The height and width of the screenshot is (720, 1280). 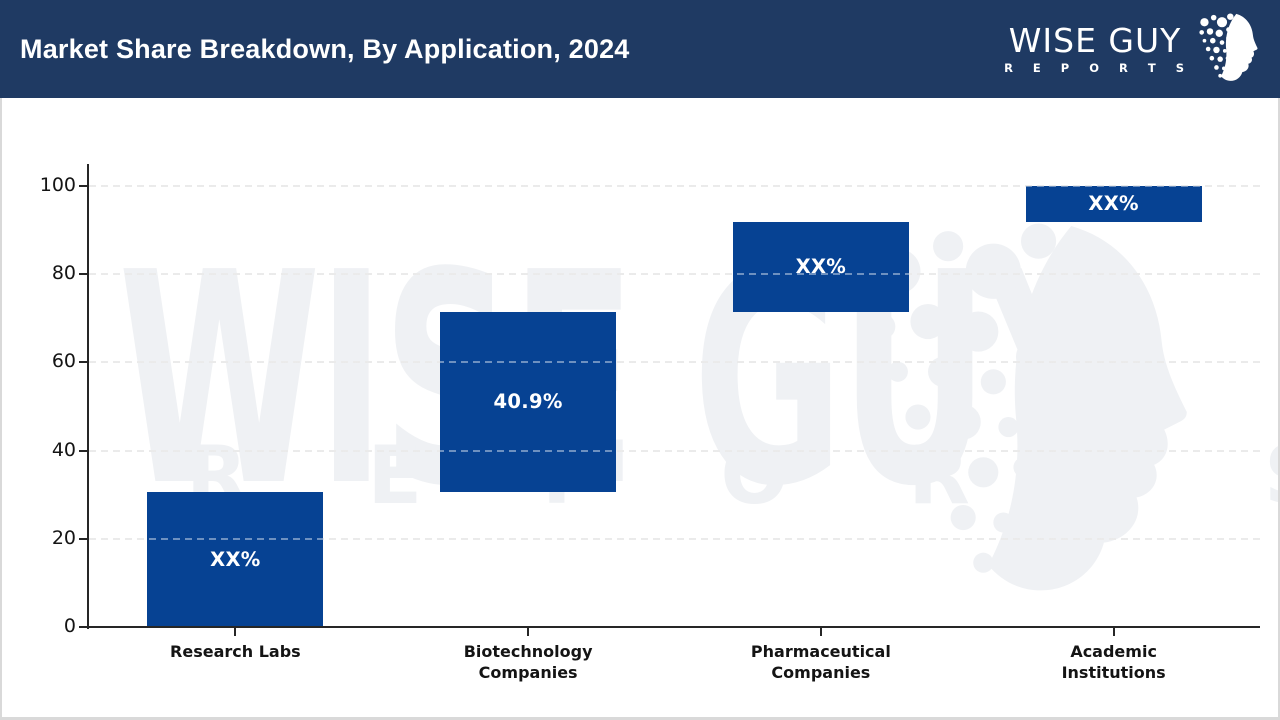 I want to click on bar-value-label: 40.9%, so click(x=528, y=402).